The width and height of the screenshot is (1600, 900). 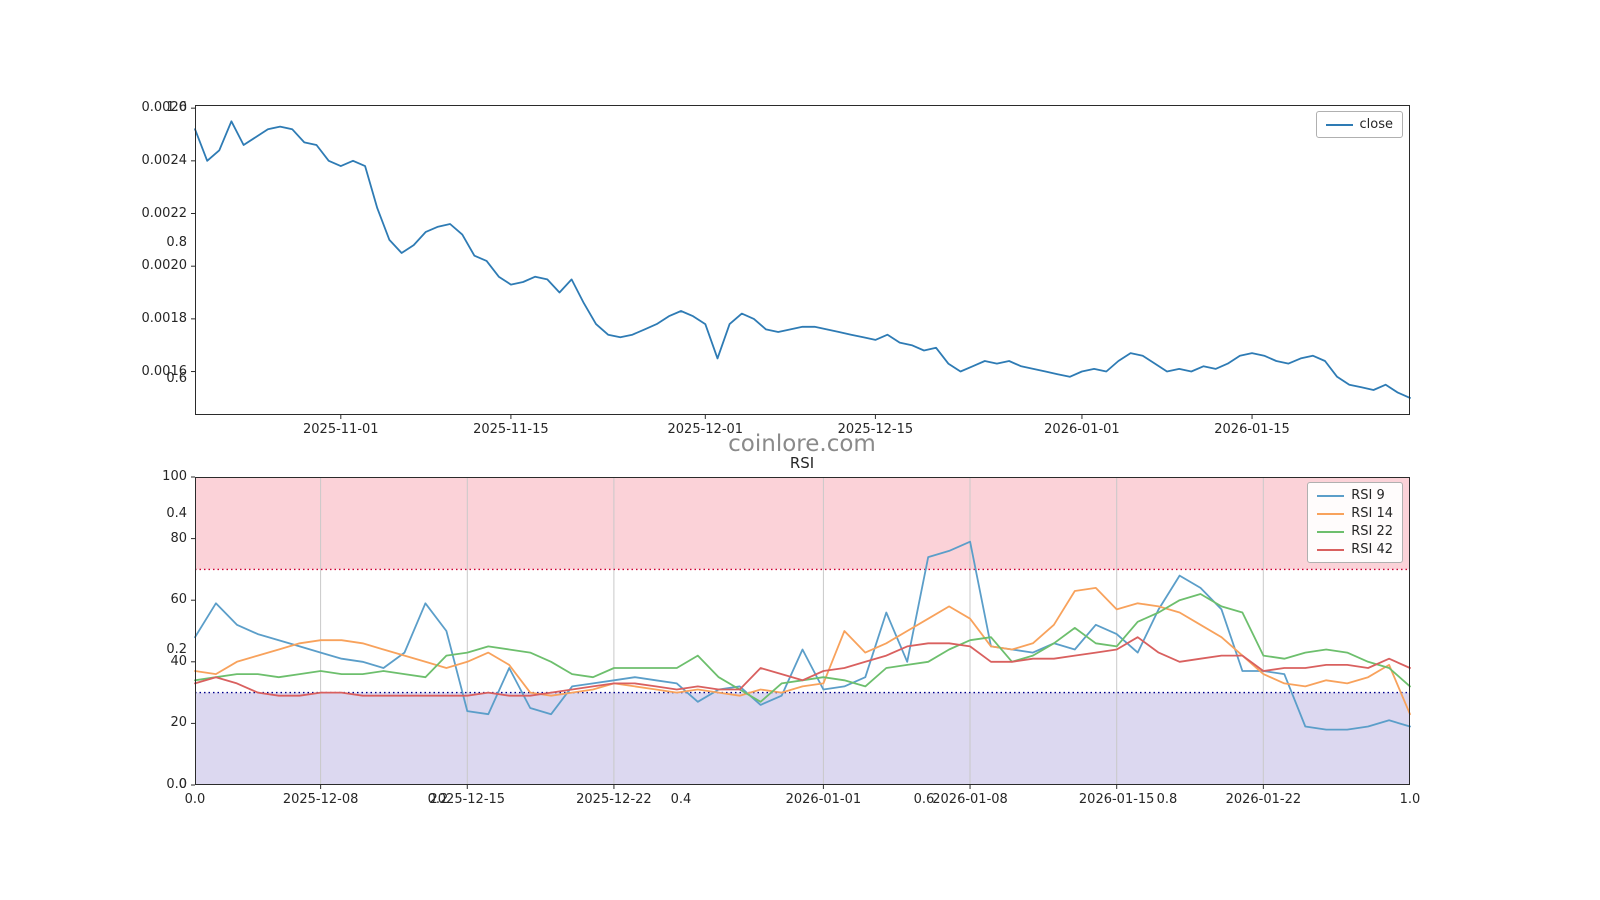 I want to click on rsi-legend: RSI 9 RSI 14 RSI 22 RSI 42, so click(x=1355, y=522).